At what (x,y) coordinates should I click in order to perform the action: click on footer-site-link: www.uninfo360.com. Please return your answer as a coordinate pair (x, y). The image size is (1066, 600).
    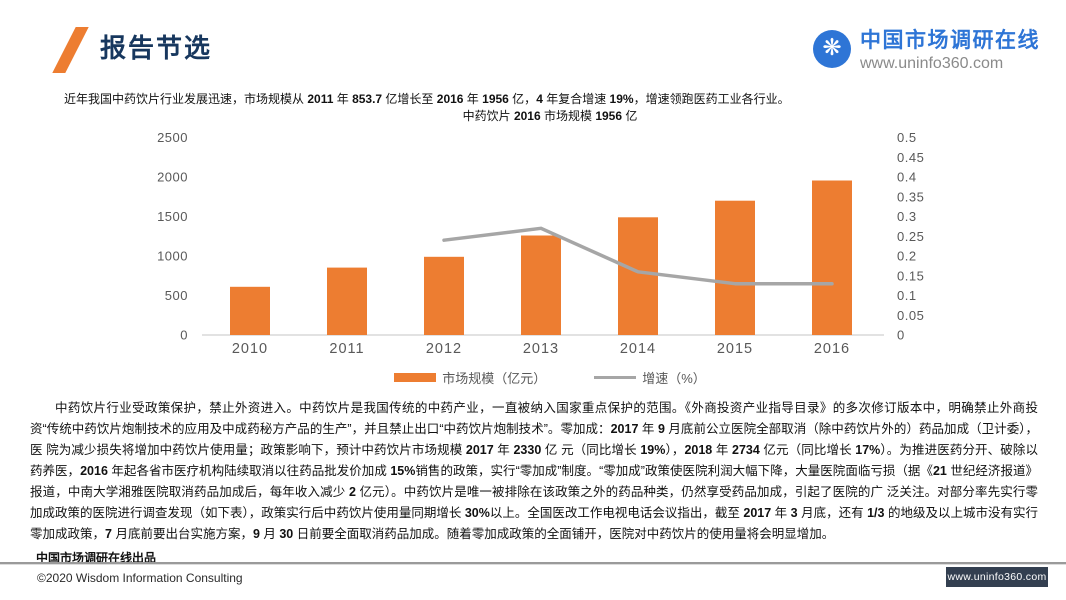
    Looking at the image, I should click on (997, 577).